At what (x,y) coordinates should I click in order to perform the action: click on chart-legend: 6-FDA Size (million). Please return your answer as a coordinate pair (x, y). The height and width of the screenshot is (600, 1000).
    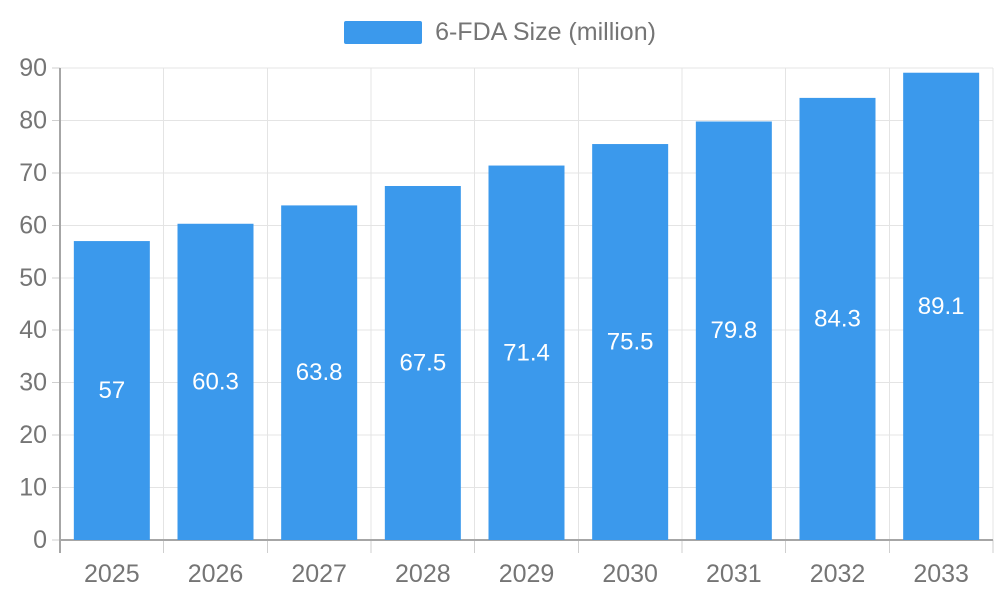
    Looking at the image, I should click on (500, 32).